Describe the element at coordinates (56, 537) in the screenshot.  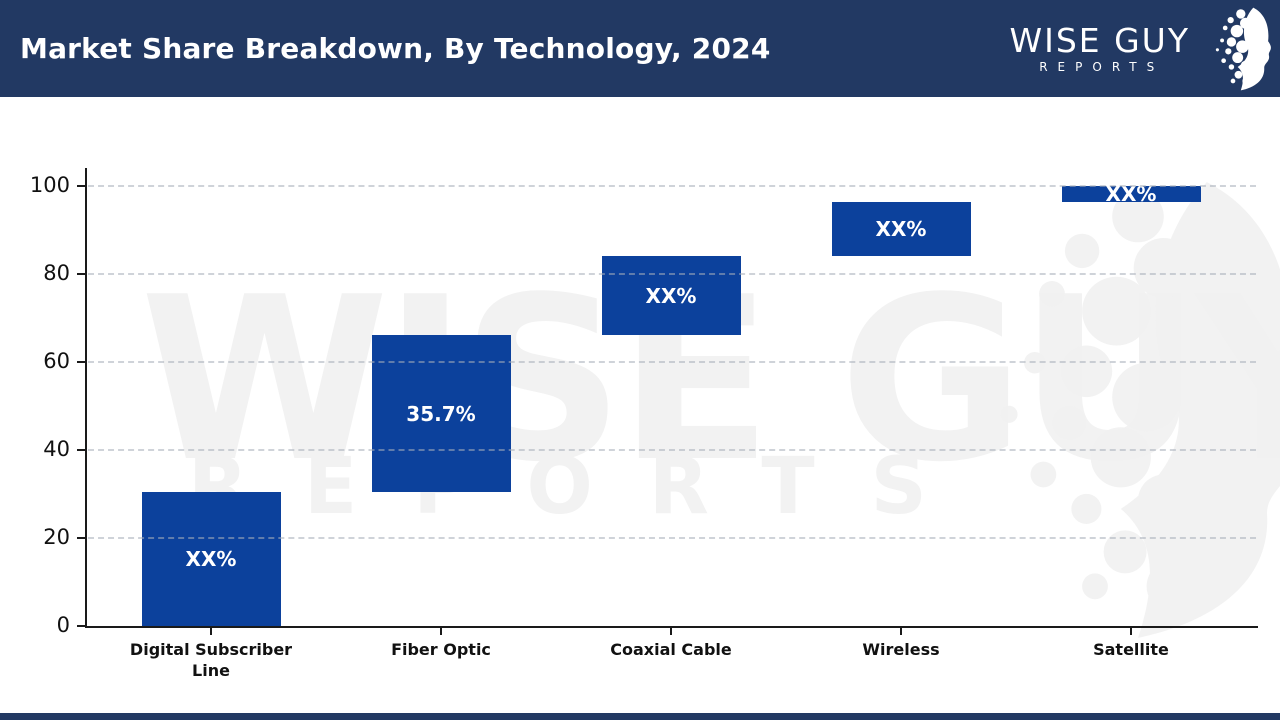
I see `y-axis-tick-label: 20` at that location.